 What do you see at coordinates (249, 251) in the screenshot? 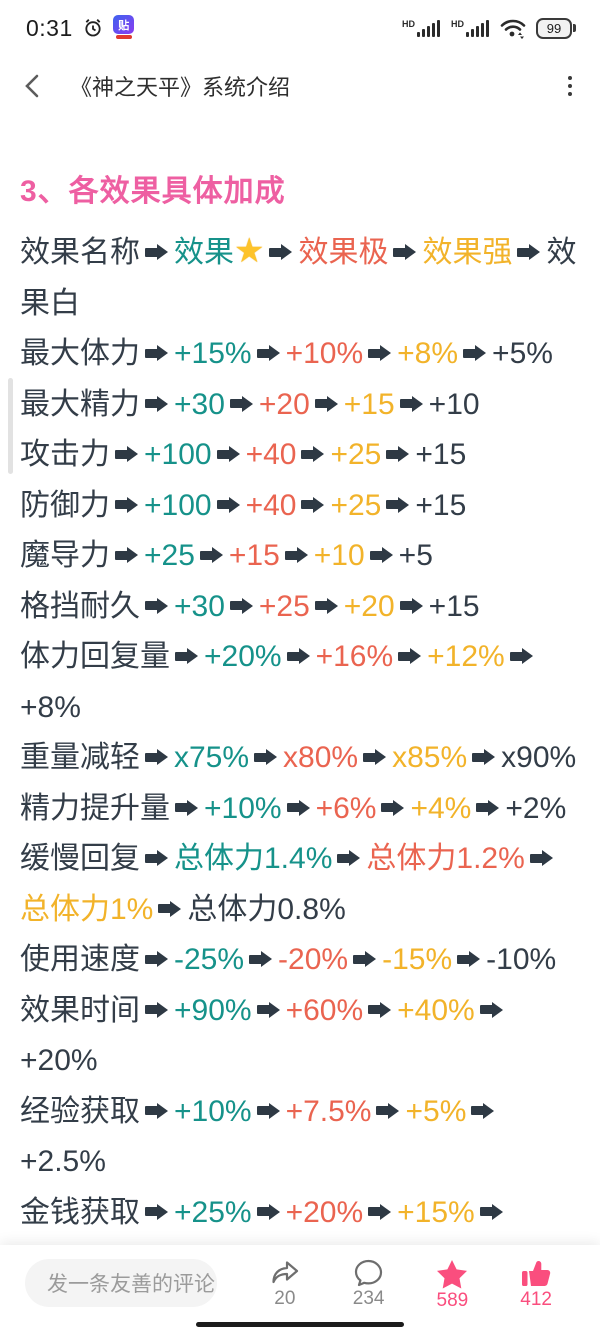
I see `star-icon: ★` at bounding box center [249, 251].